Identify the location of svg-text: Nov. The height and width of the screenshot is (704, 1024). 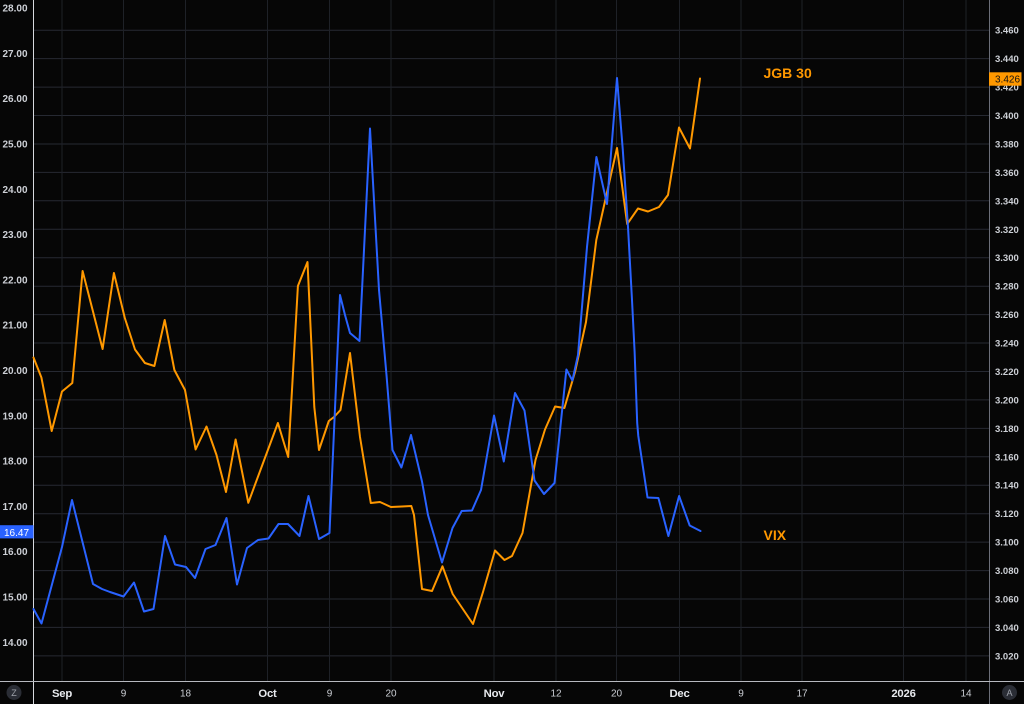
(495, 694).